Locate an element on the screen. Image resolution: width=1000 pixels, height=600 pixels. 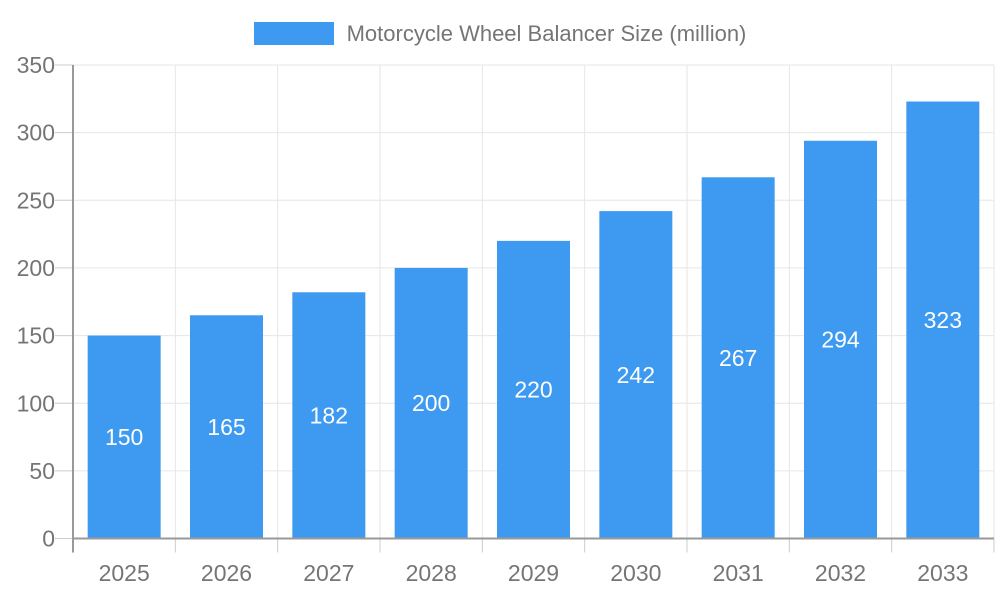
legend-label: Motorcycle Wheel Balancer Size (million) is located at coordinates (546, 33).